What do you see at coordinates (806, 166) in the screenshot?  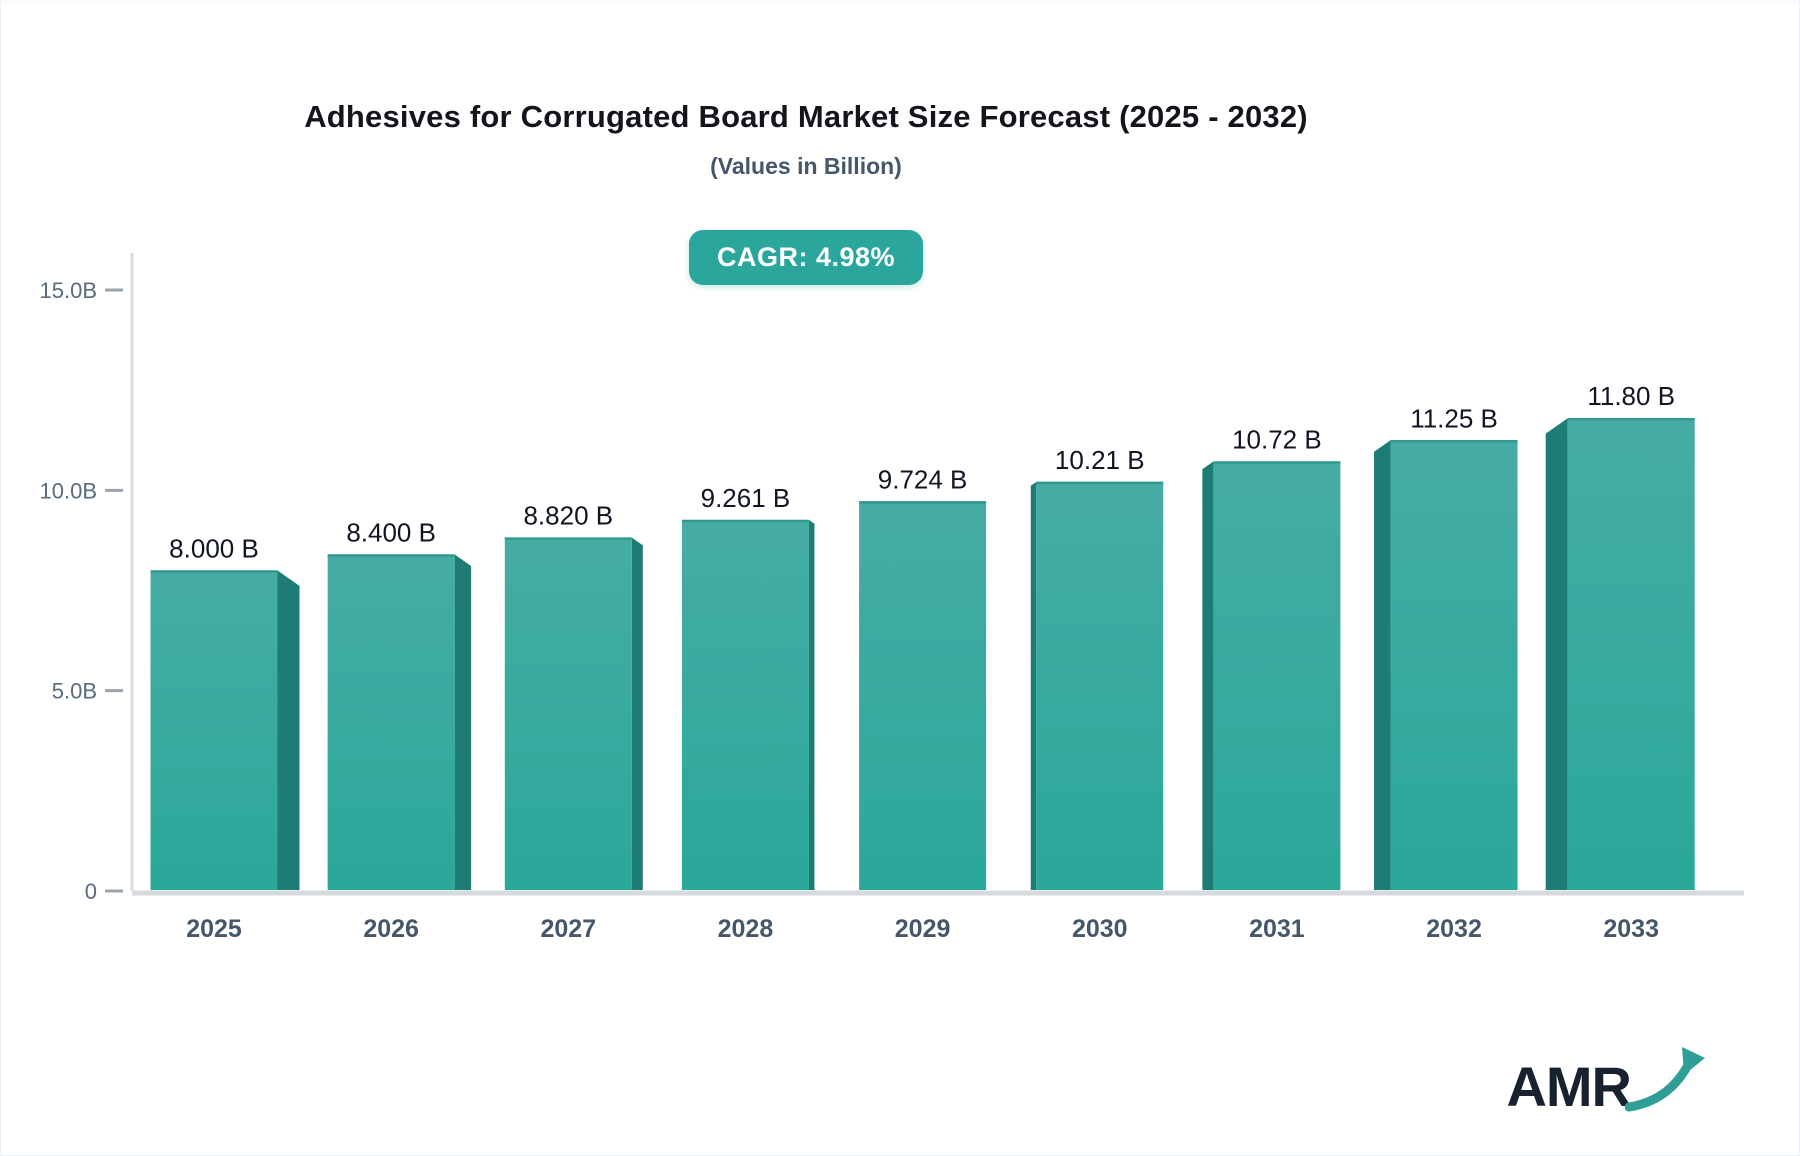 I see `chart-subtitle: (Values in Billion)` at bounding box center [806, 166].